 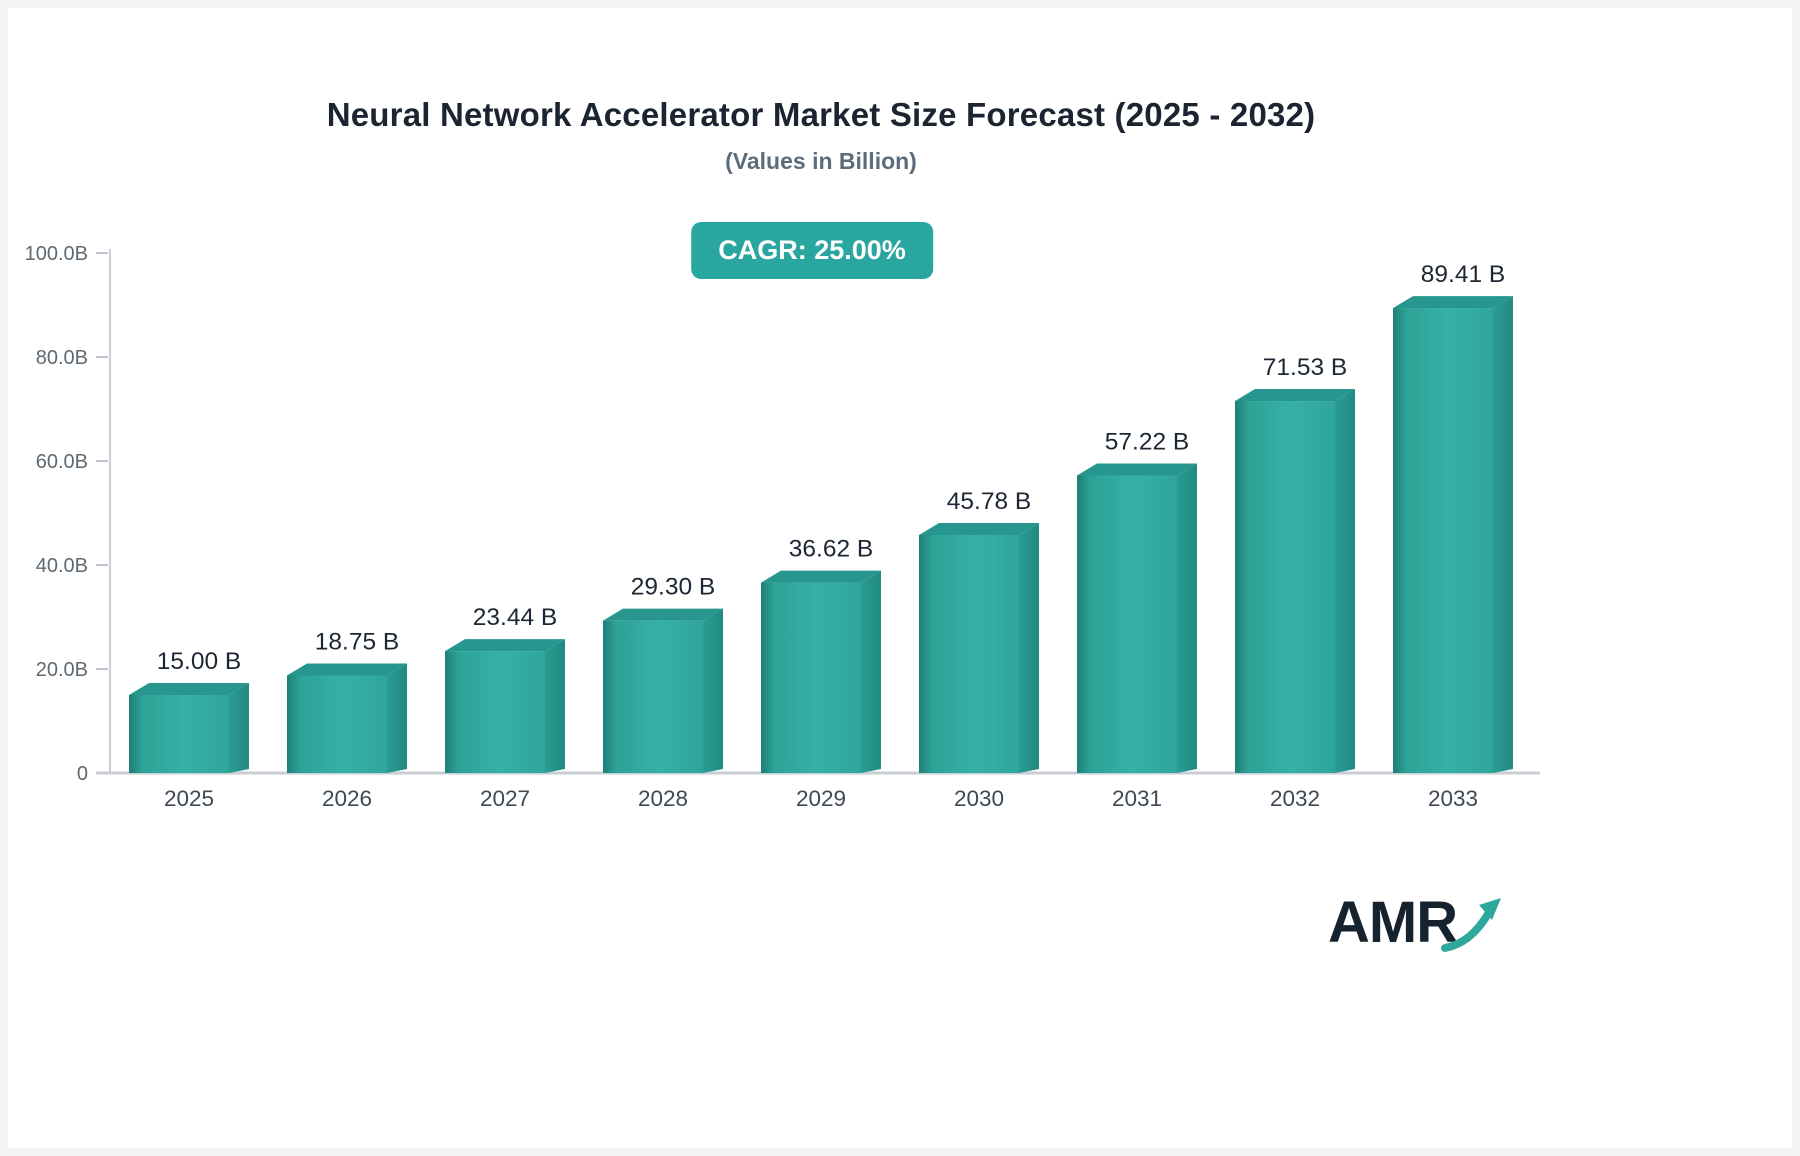 I want to click on amr-logo: AMR, so click(x=1416, y=926).